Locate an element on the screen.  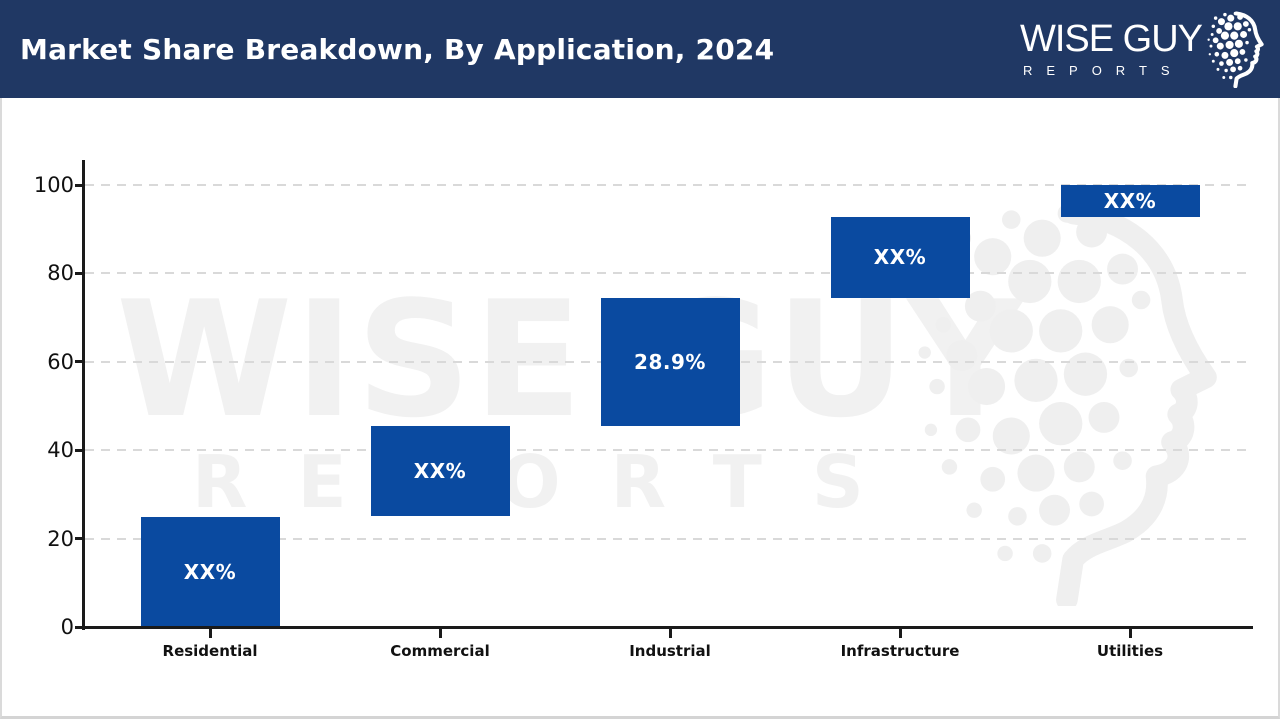
logo-wordmark: WISE GUY is located at coordinates (1111, 39).